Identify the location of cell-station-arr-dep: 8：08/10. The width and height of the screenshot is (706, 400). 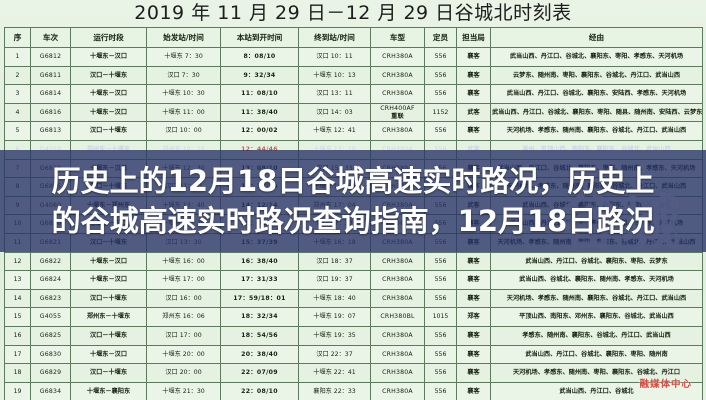
(259, 57).